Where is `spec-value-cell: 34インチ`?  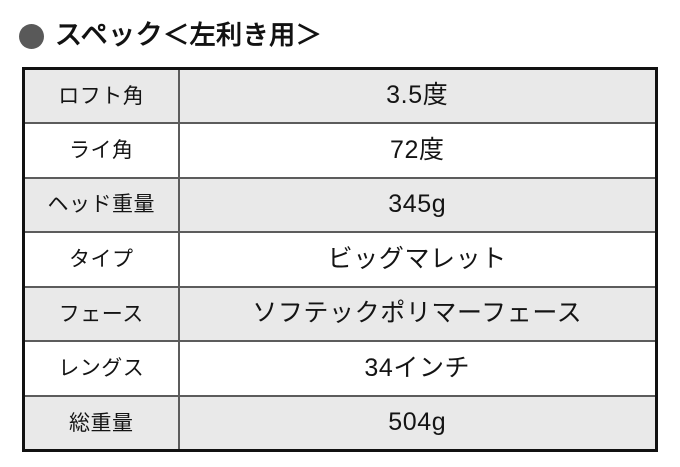 spec-value-cell: 34インチ is located at coordinates (417, 369).